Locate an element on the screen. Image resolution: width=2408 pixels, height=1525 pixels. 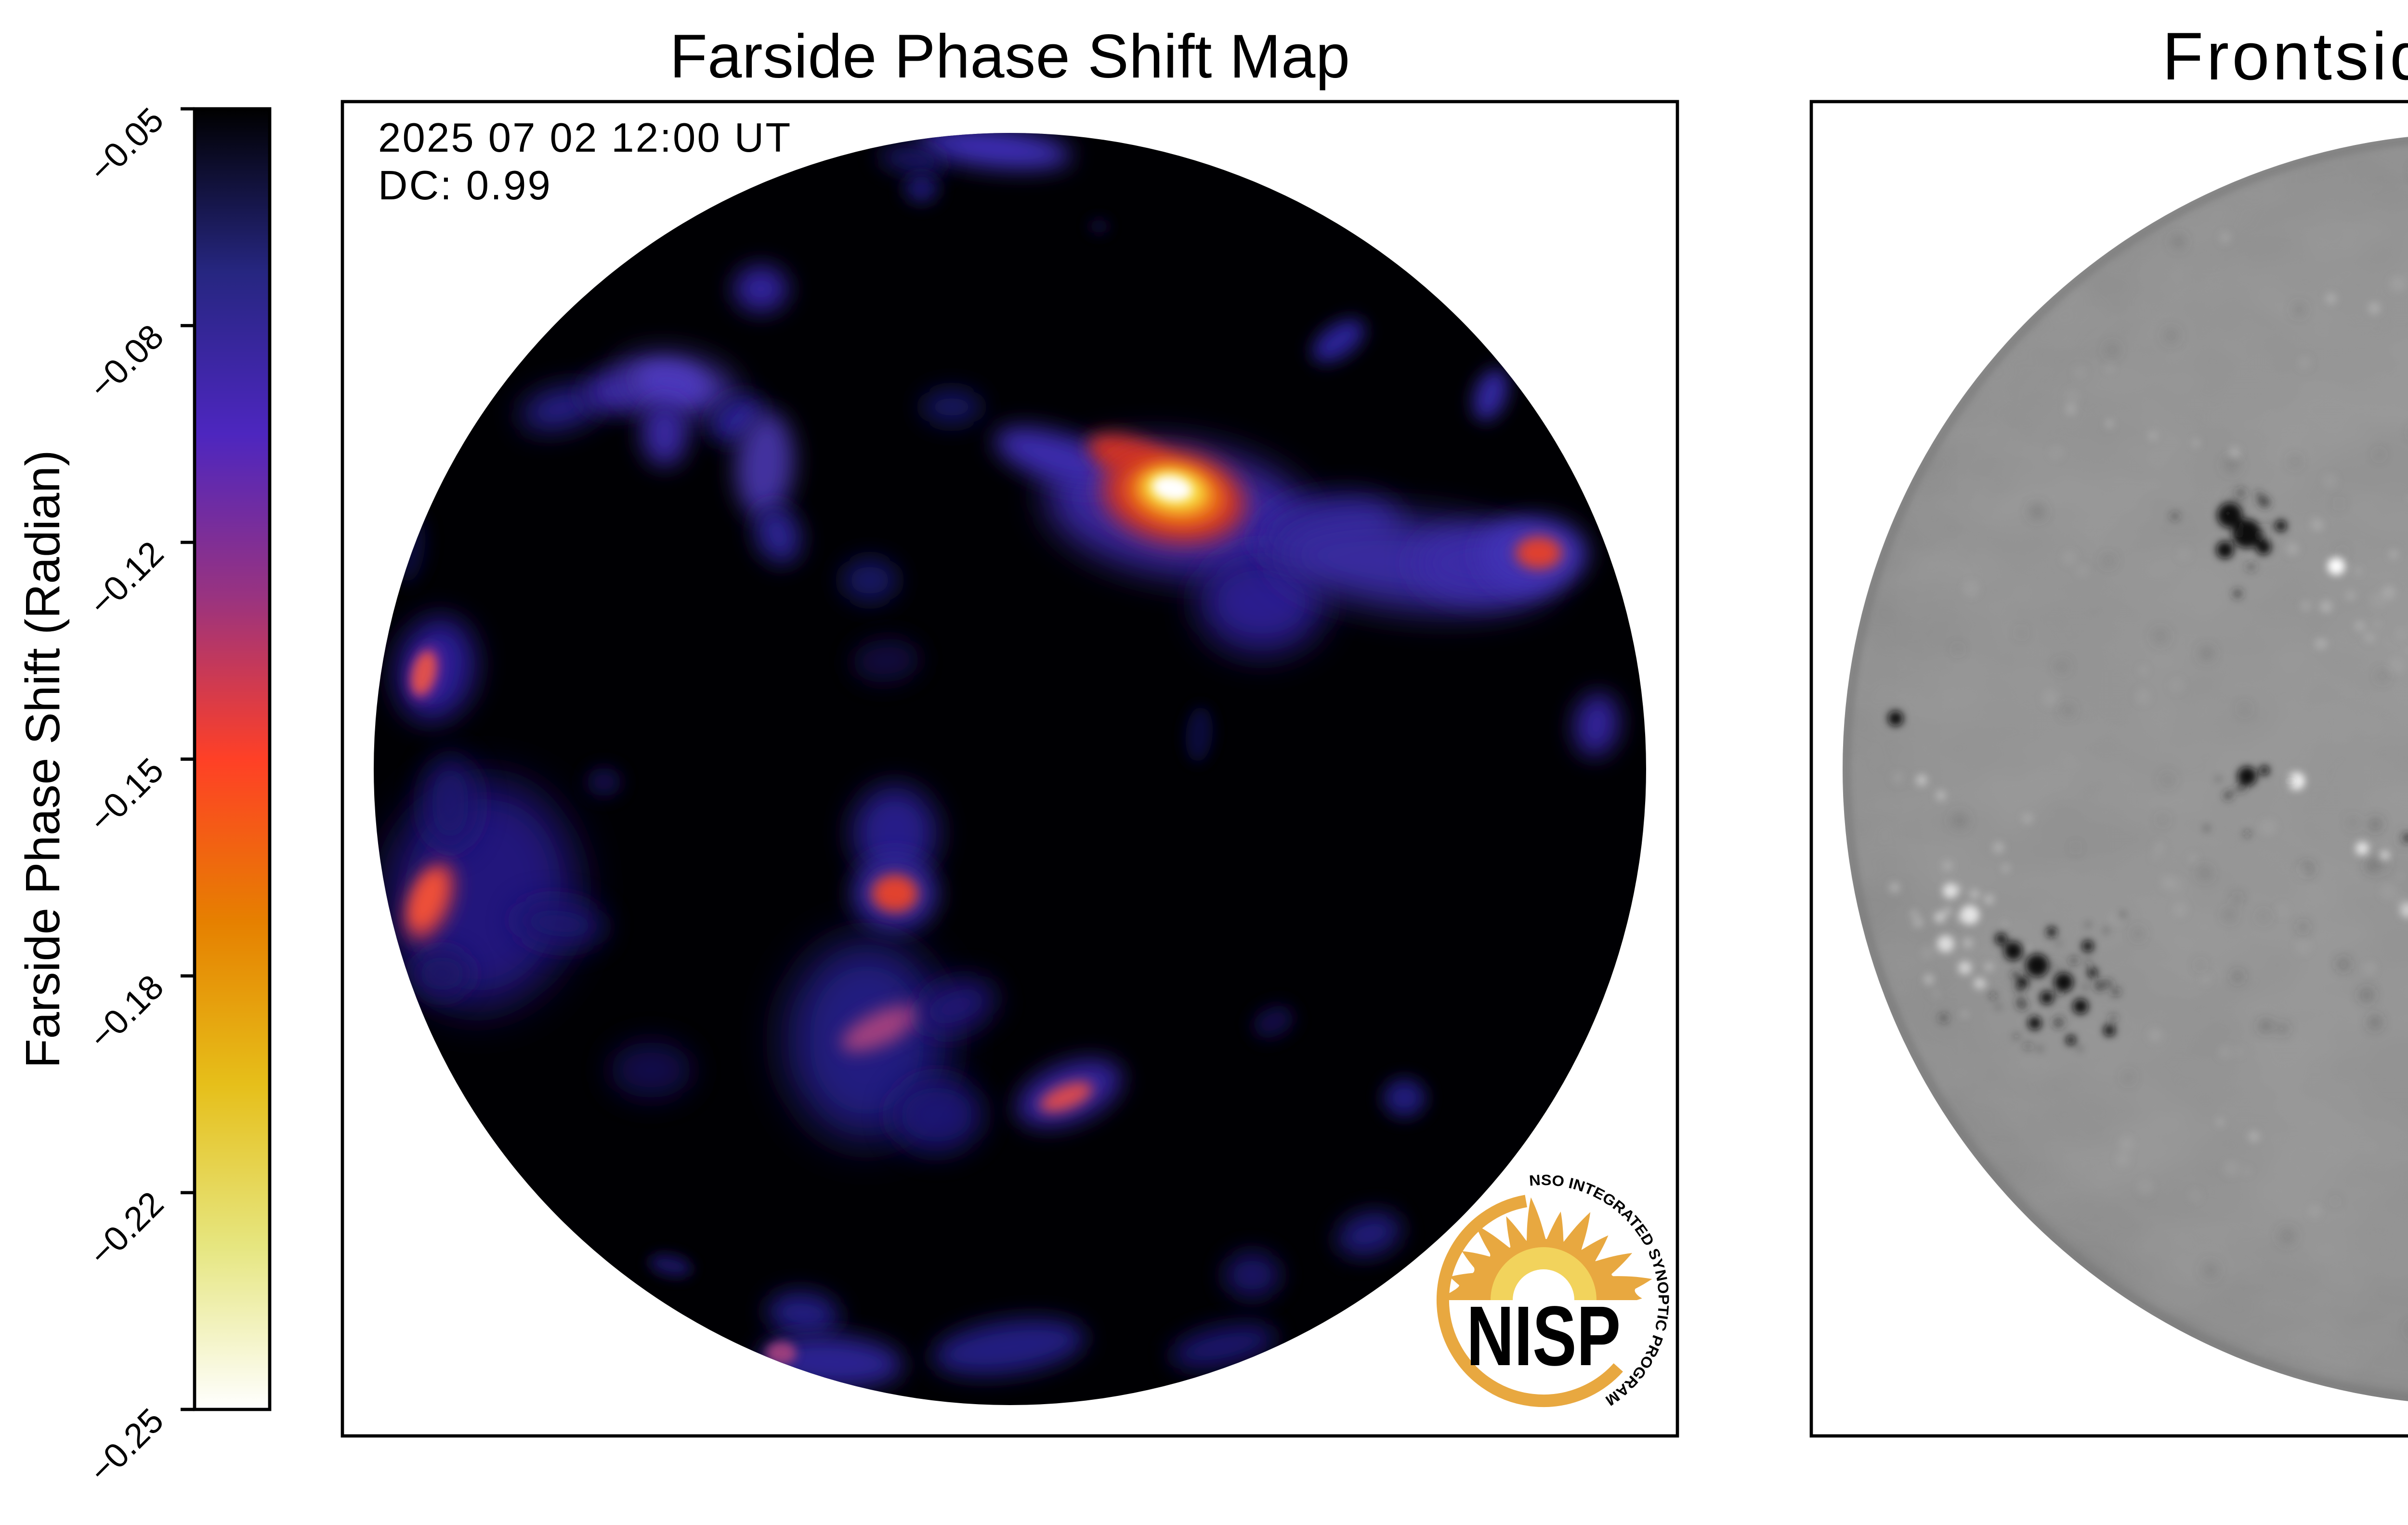
svg-text: −0.18 is located at coordinates (126, 1011).